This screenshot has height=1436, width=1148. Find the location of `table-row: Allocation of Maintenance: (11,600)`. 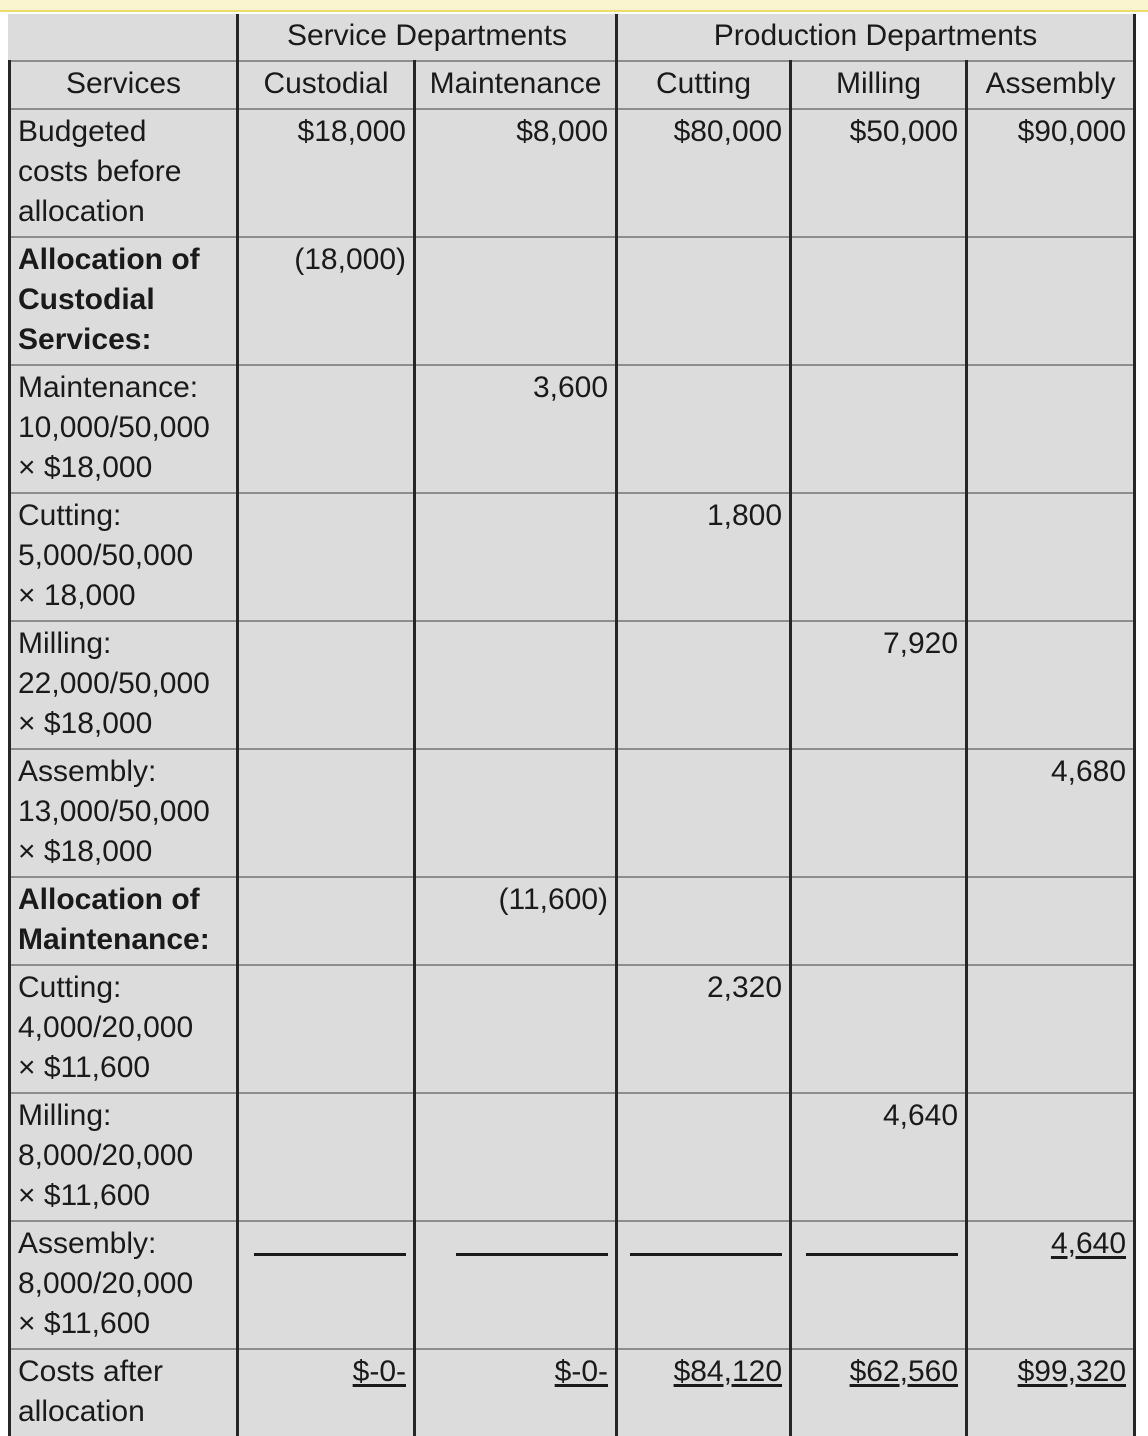

table-row: Allocation of Maintenance: (11,600) is located at coordinates (572, 920).